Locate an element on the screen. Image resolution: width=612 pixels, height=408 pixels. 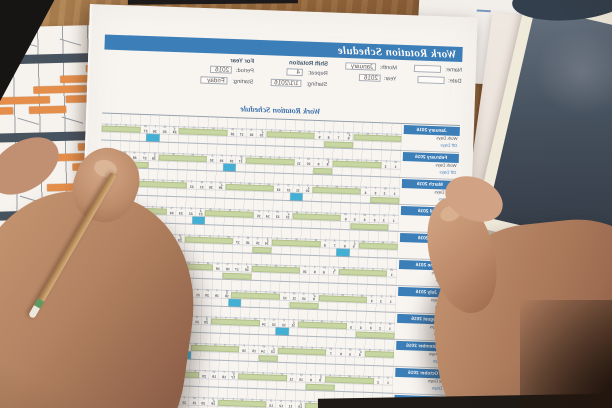
dark-corner-bottom-right is located at coordinates (566, 354).